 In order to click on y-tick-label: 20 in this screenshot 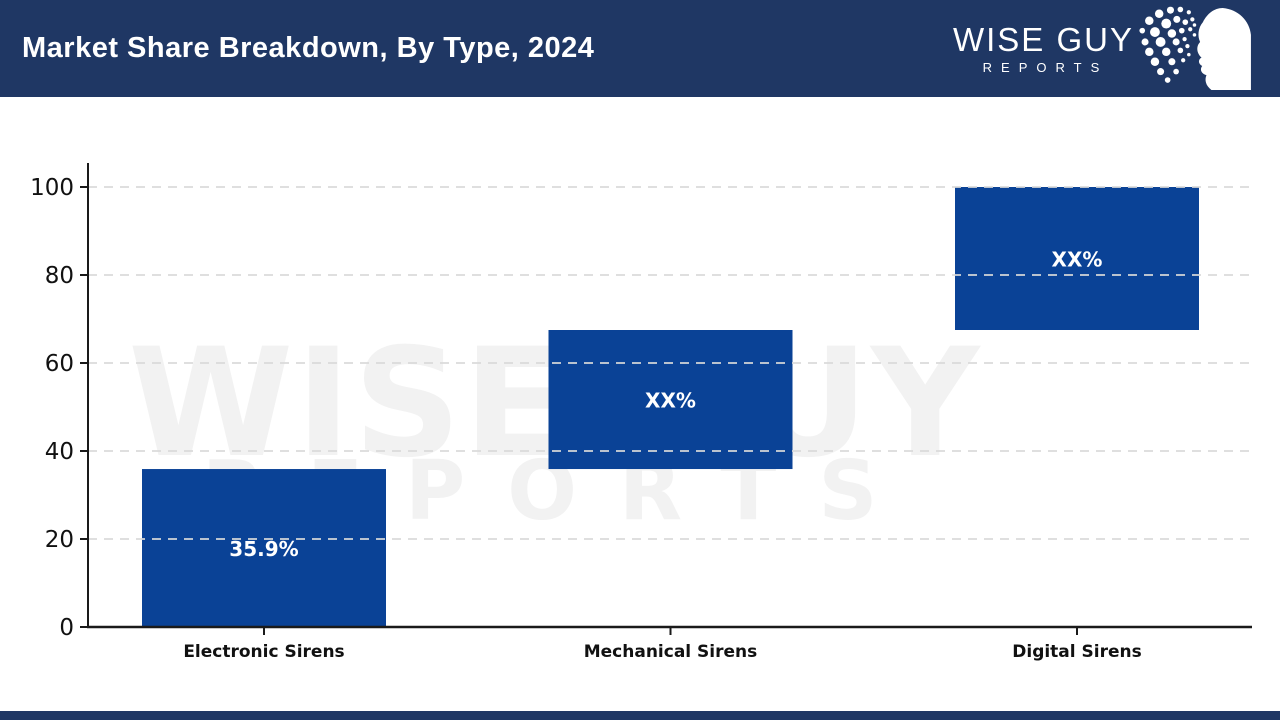, I will do `click(59, 540)`.